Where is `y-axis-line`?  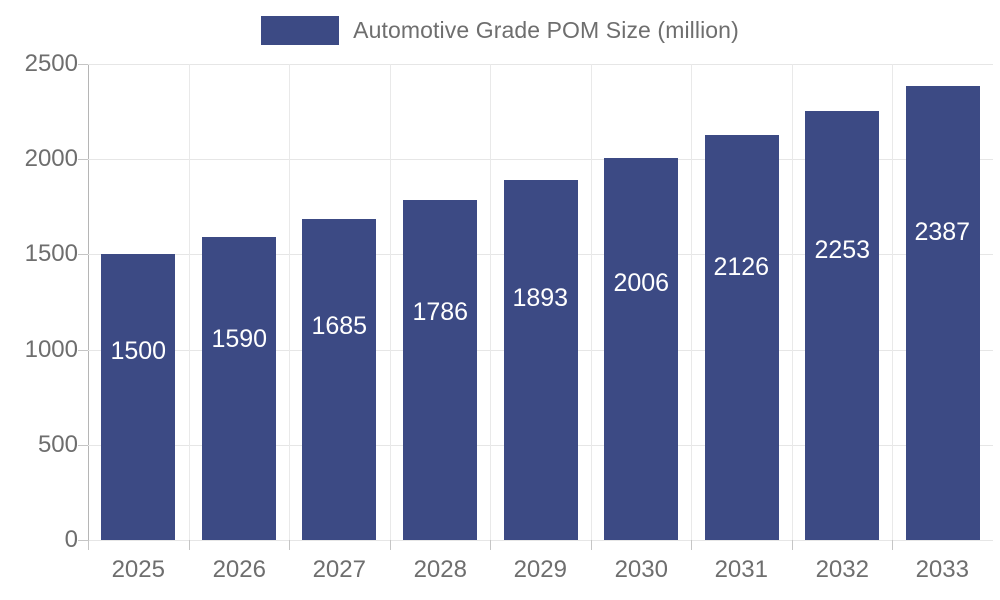
y-axis-line is located at coordinates (88, 307).